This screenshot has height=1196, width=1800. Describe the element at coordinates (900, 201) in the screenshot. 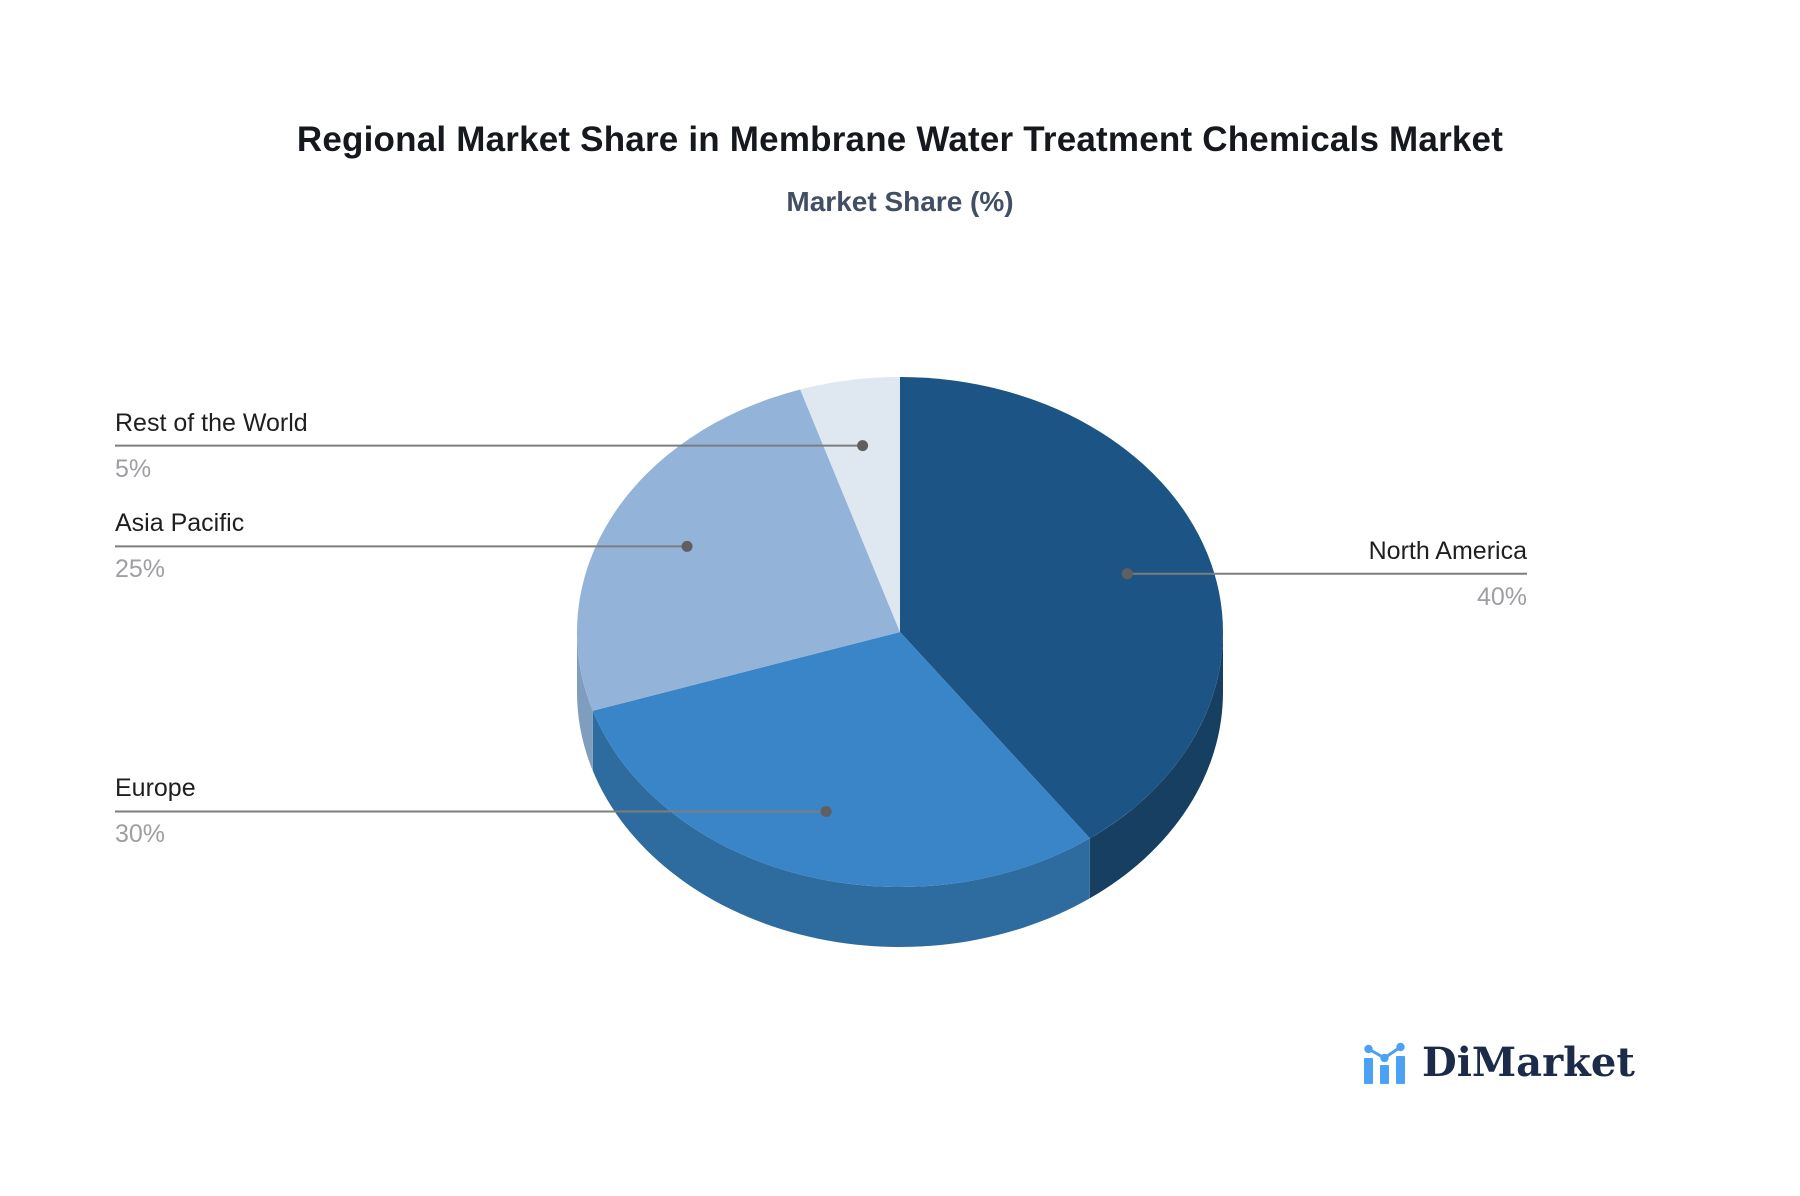

I see `chart-subtitle: Market Share (%)` at that location.